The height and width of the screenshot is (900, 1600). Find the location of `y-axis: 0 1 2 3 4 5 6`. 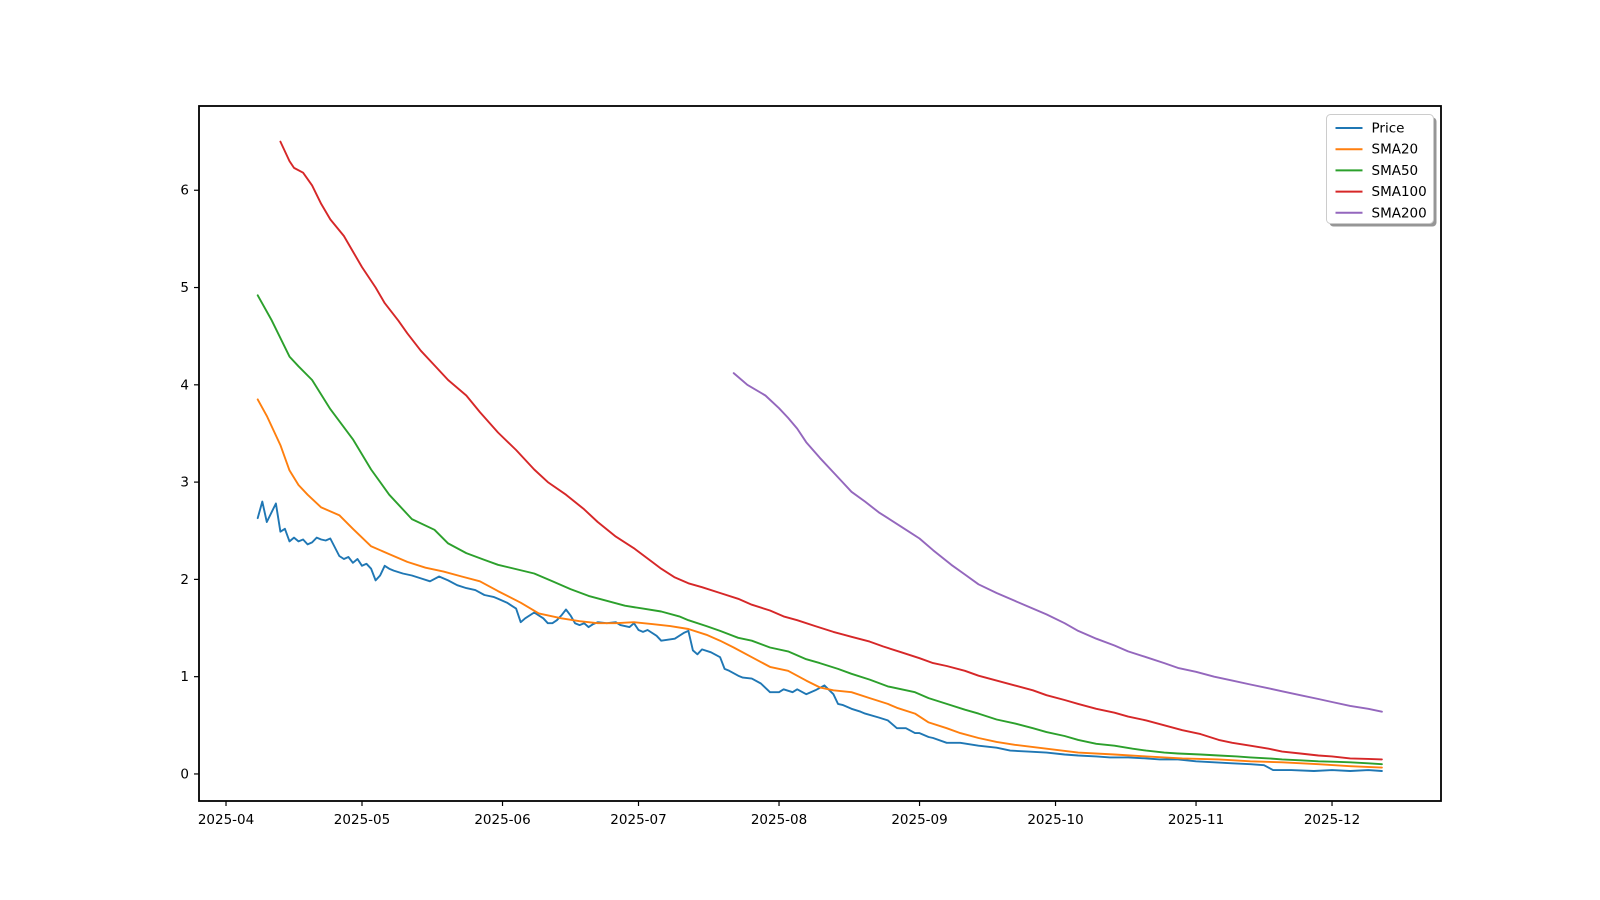

y-axis: 0 1 2 3 4 5 6 is located at coordinates (189, 482).